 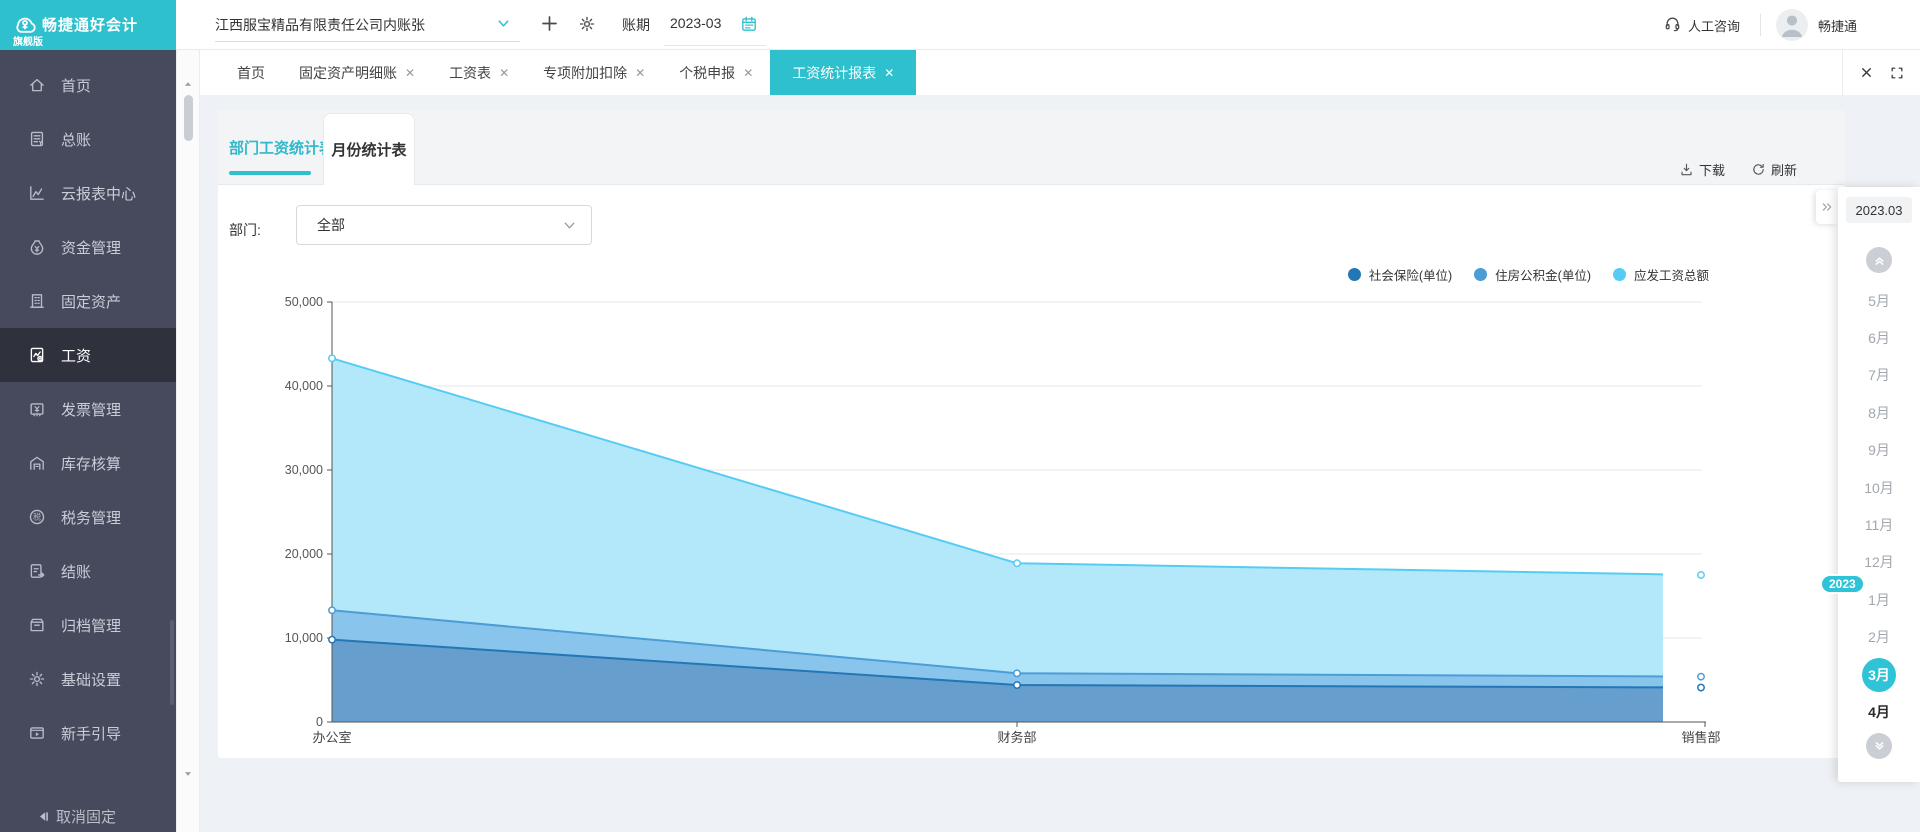 What do you see at coordinates (1672, 26) in the screenshot?
I see `headset-icon` at bounding box center [1672, 26].